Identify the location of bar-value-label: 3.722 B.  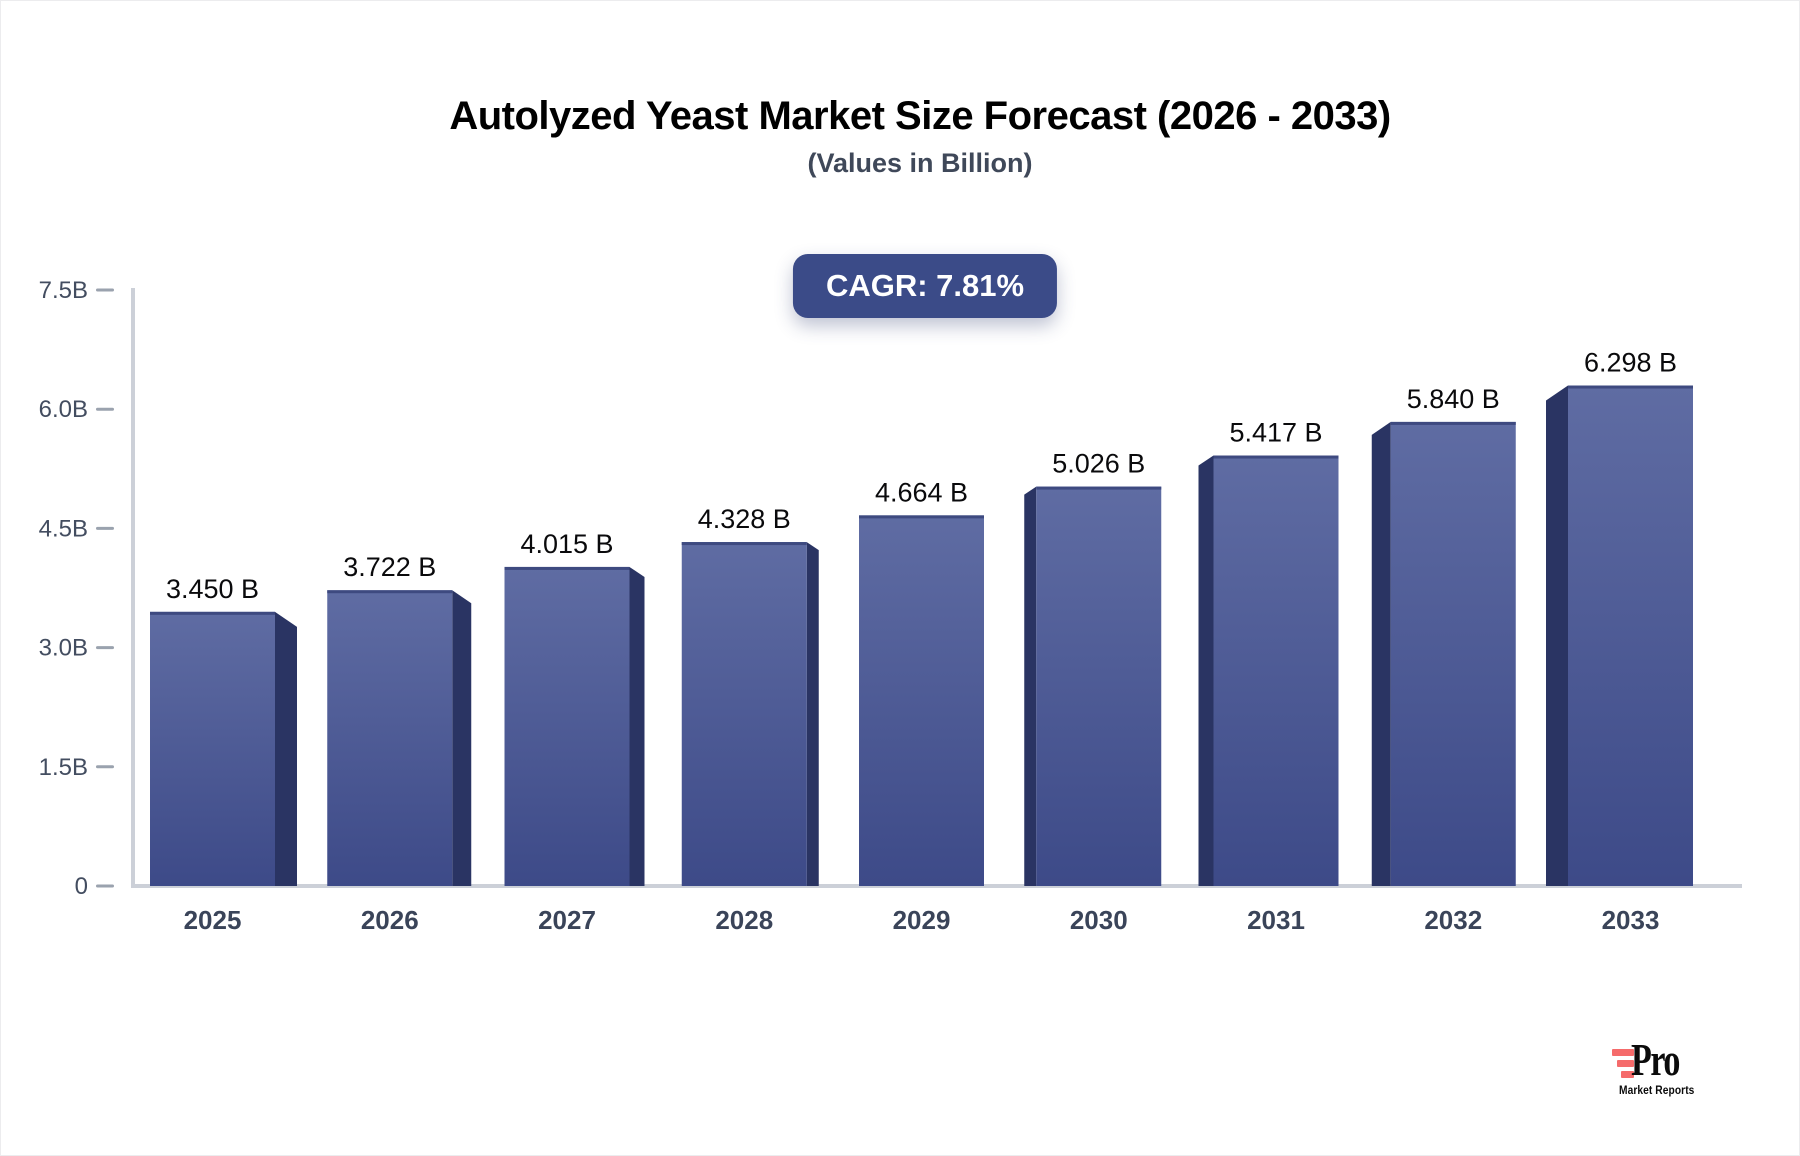
(389, 567).